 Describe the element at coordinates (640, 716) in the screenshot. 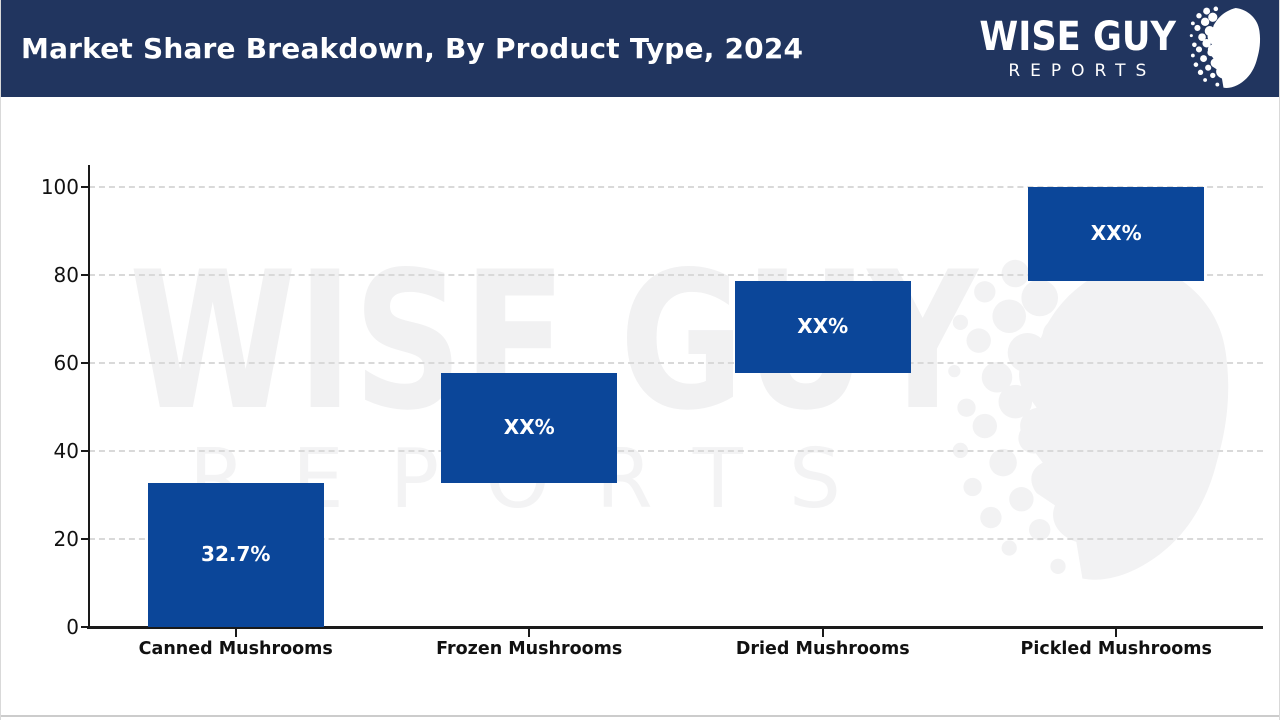

I see `bottom-divider` at that location.